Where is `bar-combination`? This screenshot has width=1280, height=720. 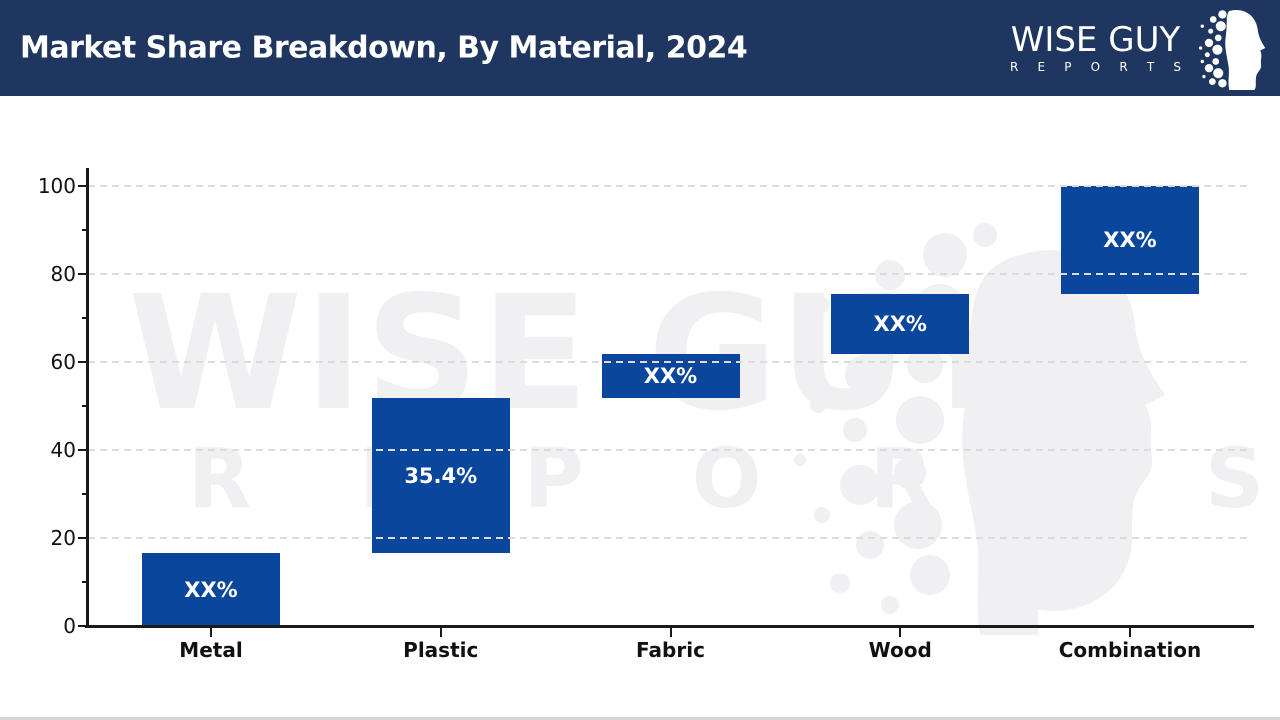 bar-combination is located at coordinates (1130, 240).